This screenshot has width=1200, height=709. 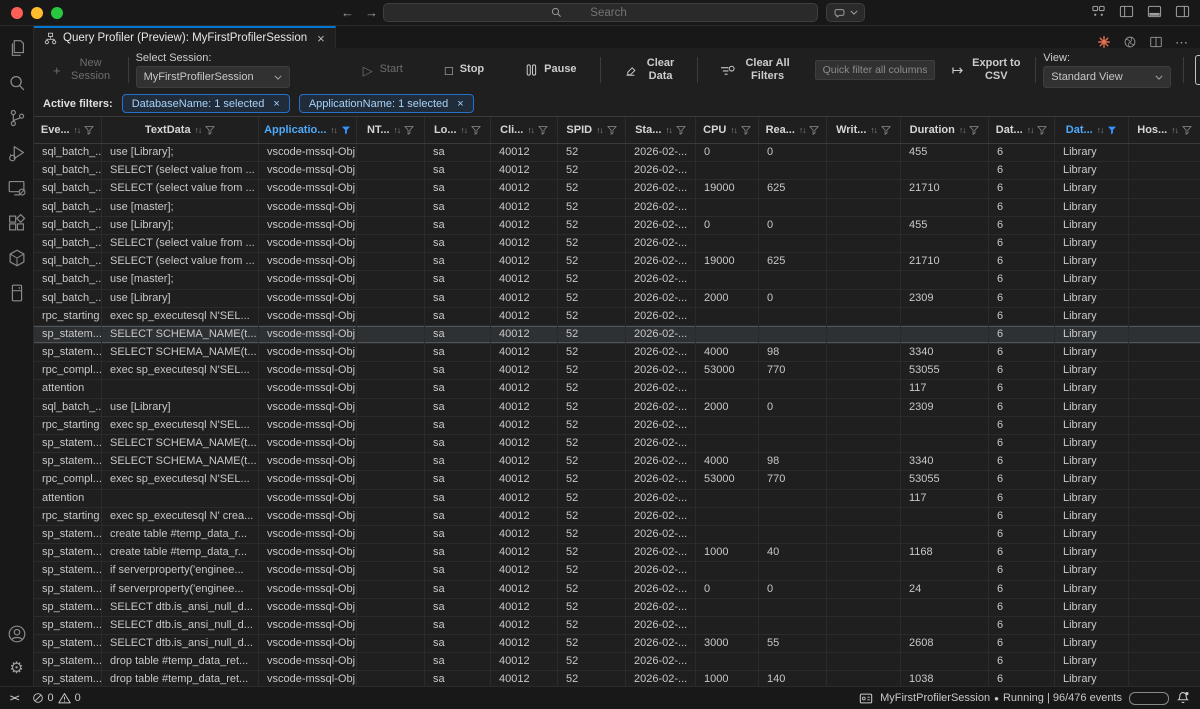 What do you see at coordinates (650, 70) in the screenshot?
I see `clear-data-button: Clear Data` at bounding box center [650, 70].